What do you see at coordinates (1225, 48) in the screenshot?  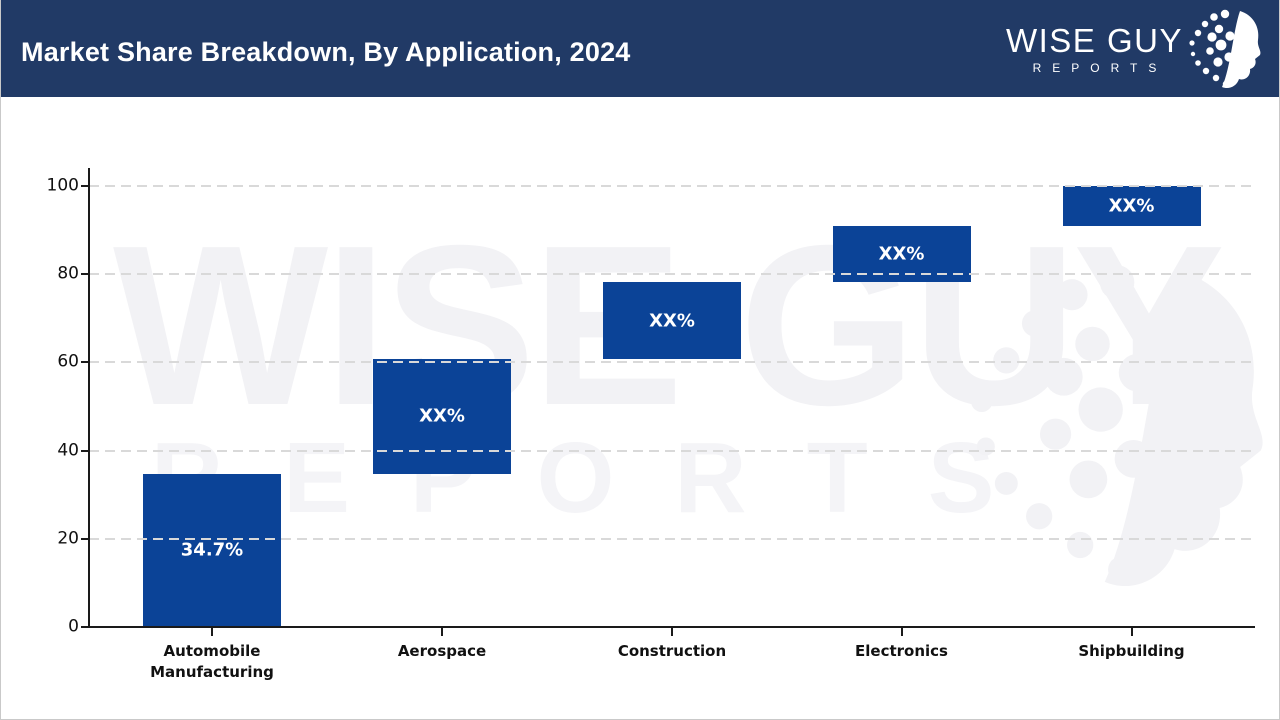 I see `brand-face-icon` at bounding box center [1225, 48].